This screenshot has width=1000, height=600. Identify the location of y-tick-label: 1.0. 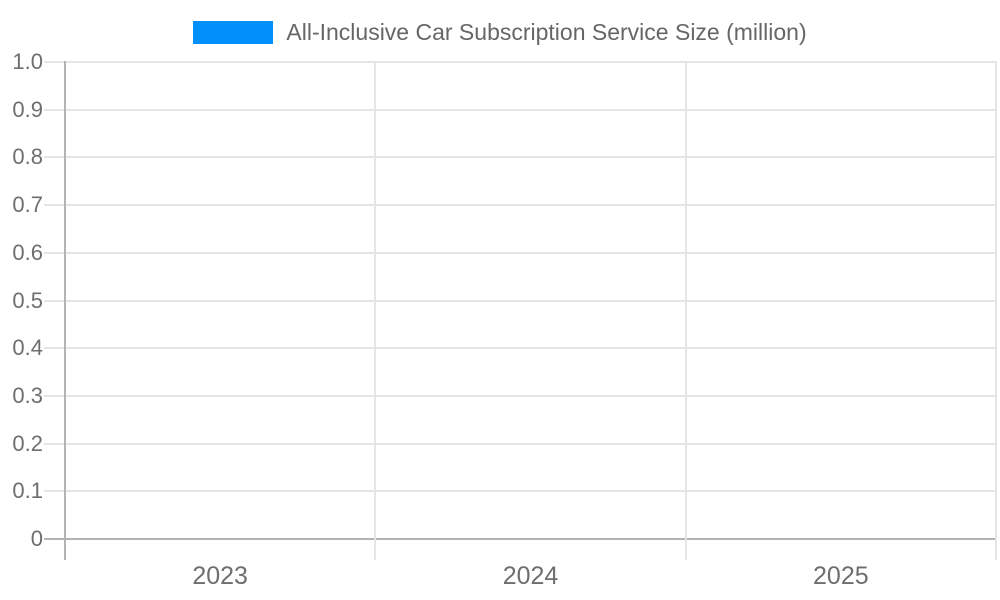
(27, 61).